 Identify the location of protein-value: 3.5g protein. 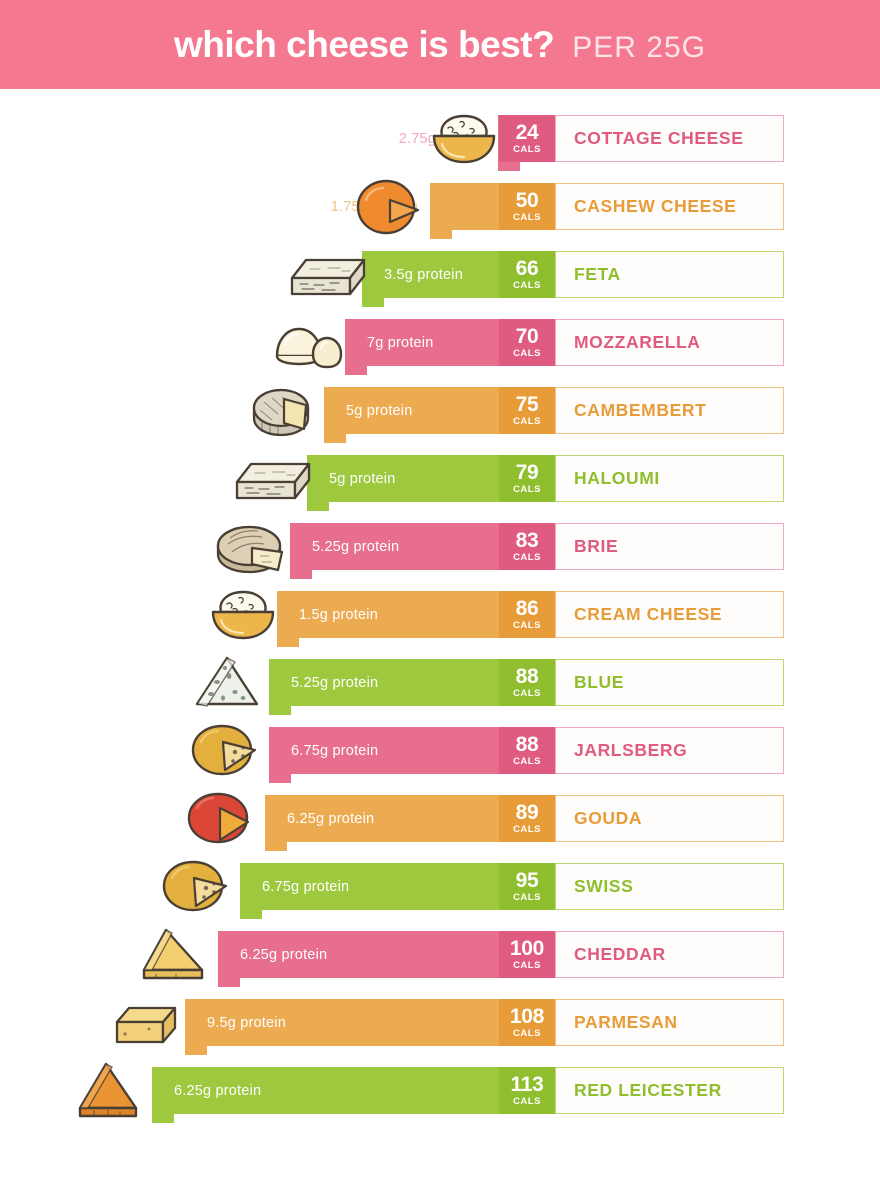
(423, 274).